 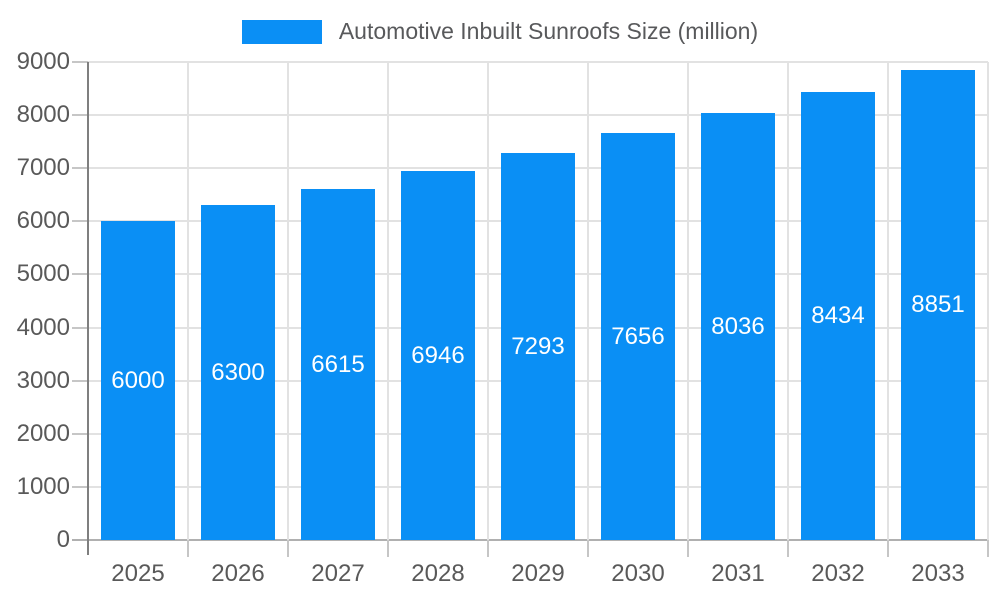 What do you see at coordinates (43, 167) in the screenshot?
I see `y-axis-label: 7000` at bounding box center [43, 167].